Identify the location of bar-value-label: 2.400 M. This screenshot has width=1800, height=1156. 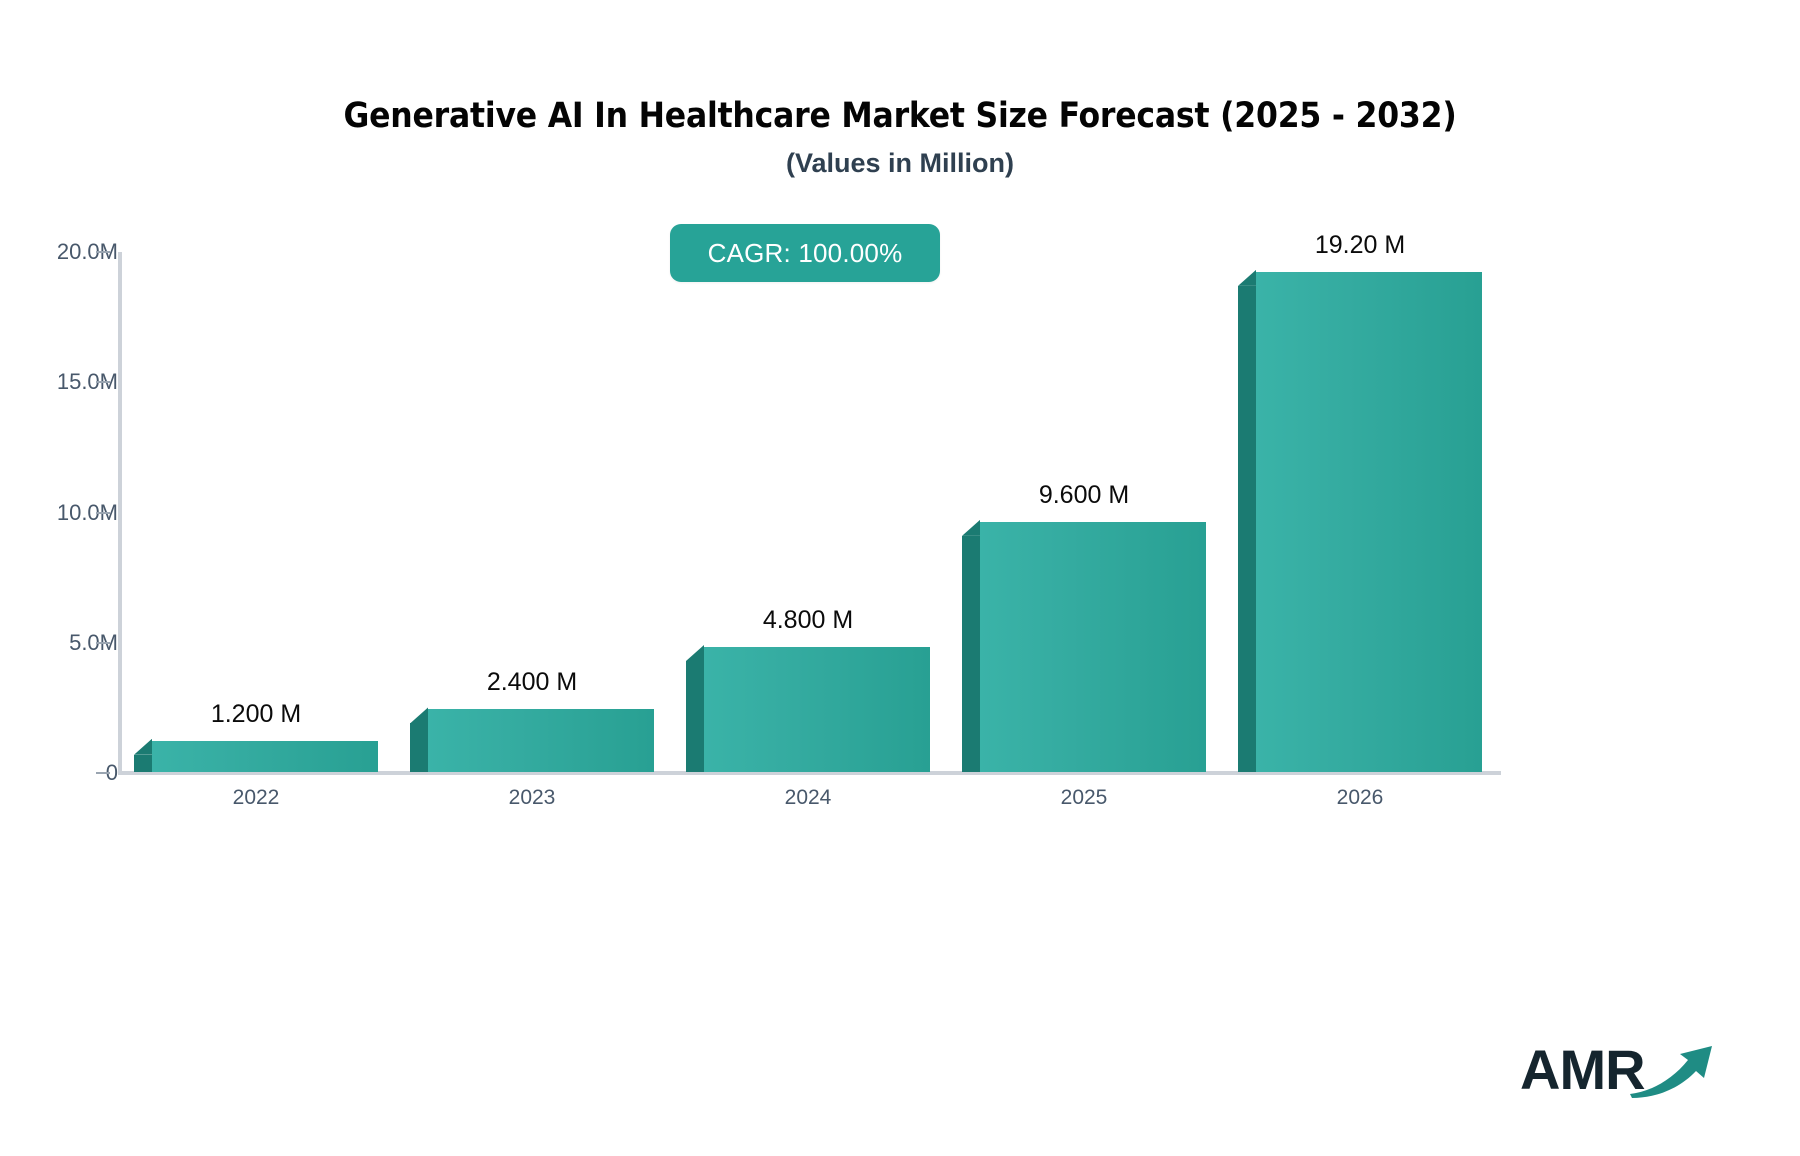
(532, 682).